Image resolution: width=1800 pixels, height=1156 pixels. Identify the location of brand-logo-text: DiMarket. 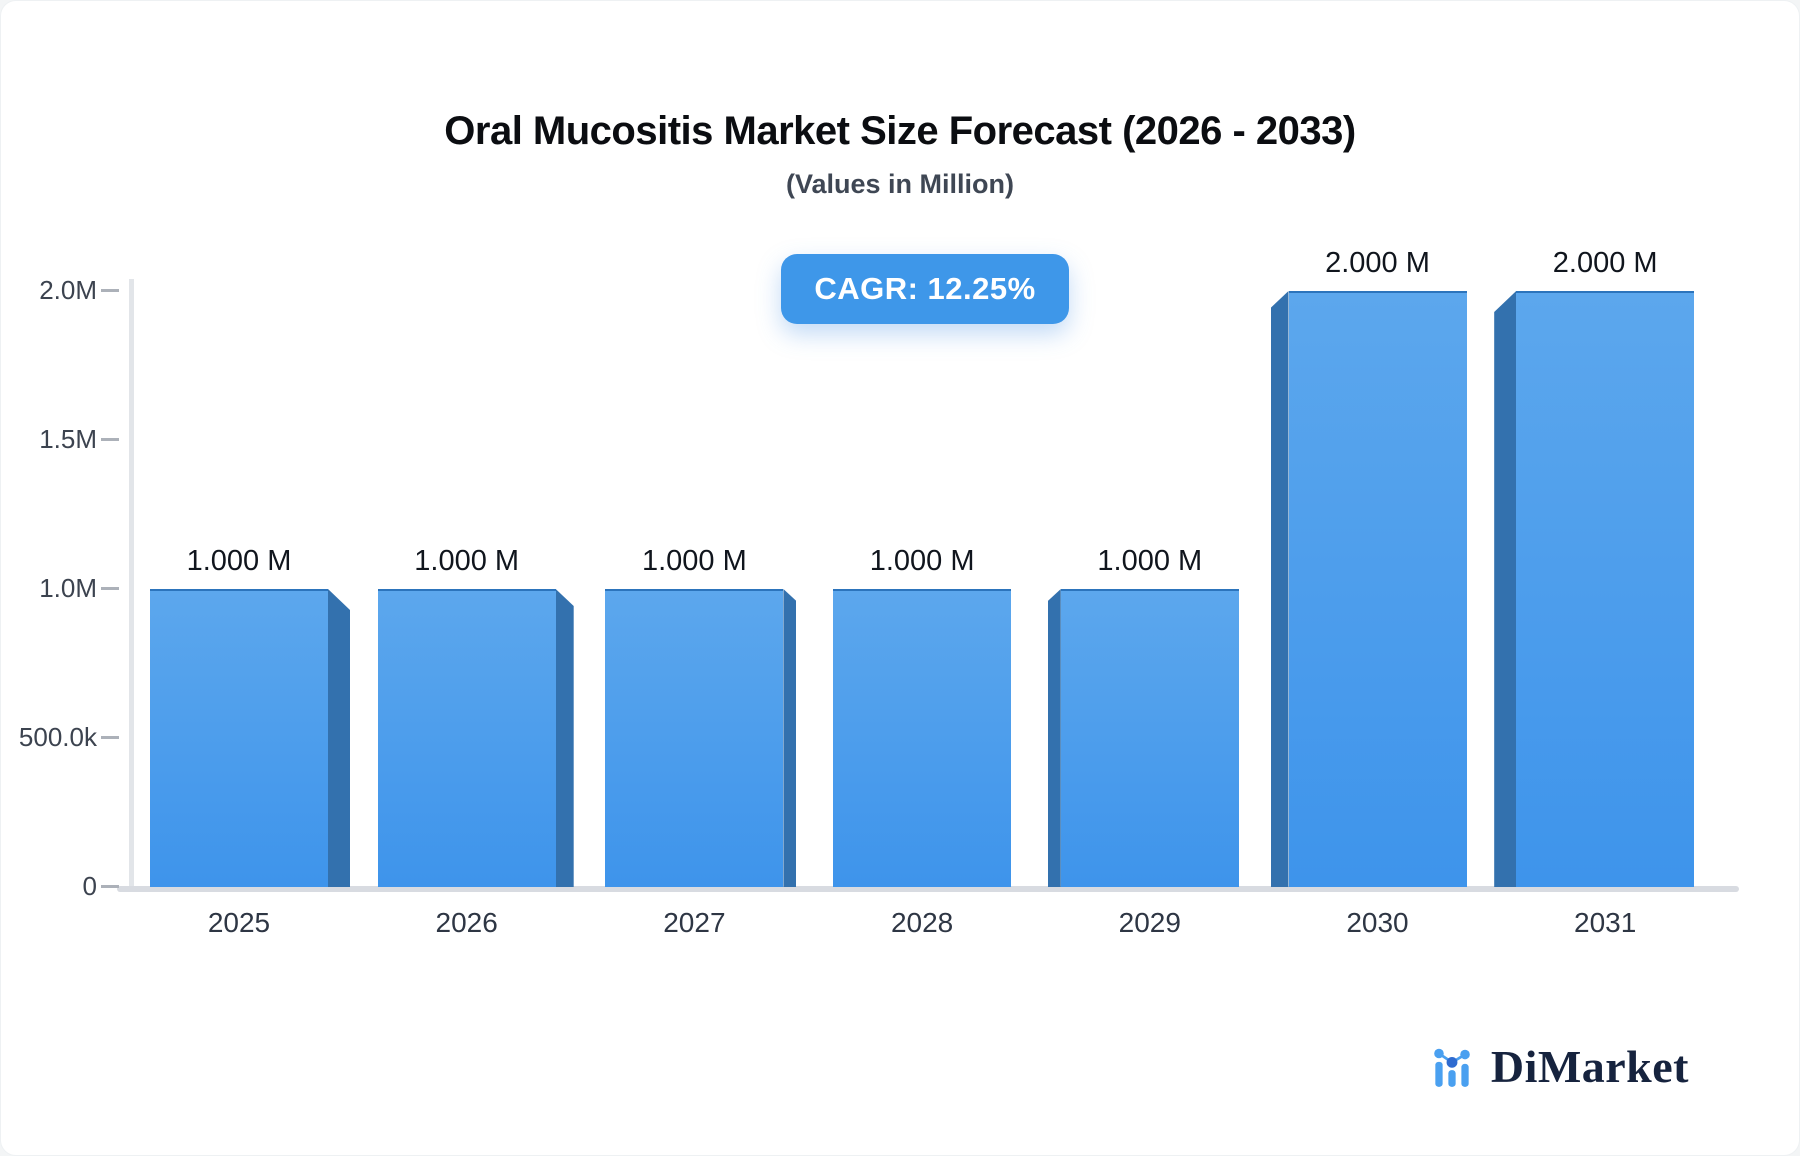
(1589, 1066).